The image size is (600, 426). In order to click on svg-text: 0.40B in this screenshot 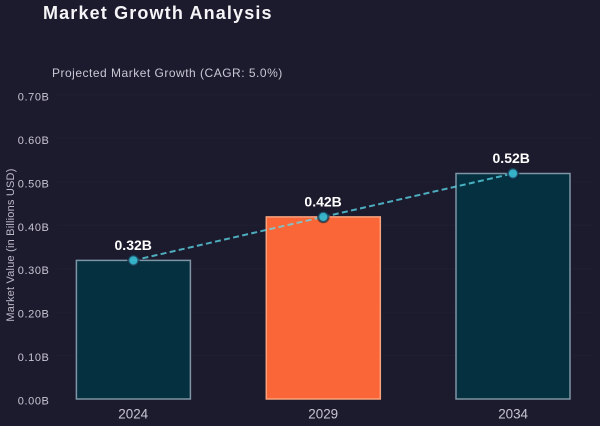, I will do `click(34, 228)`.